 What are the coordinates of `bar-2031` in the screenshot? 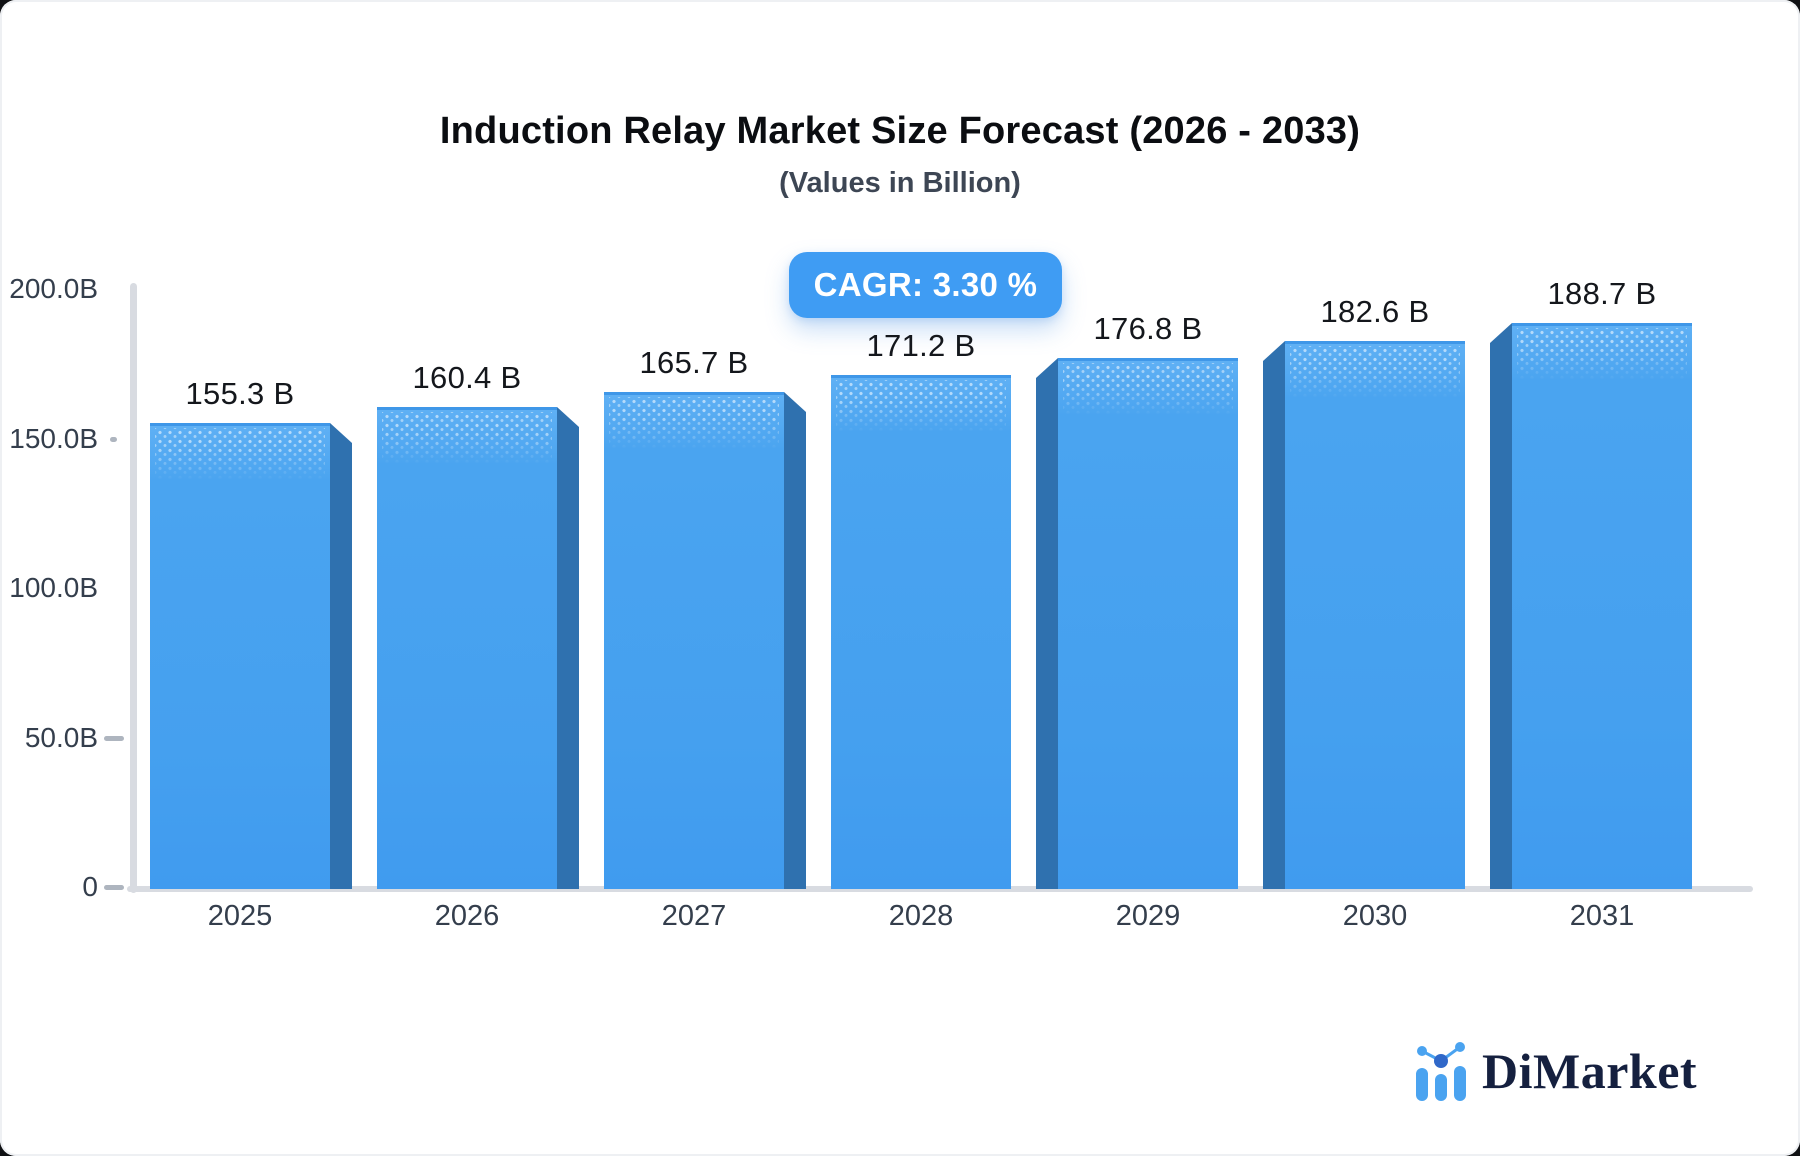 It's located at (1602, 606).